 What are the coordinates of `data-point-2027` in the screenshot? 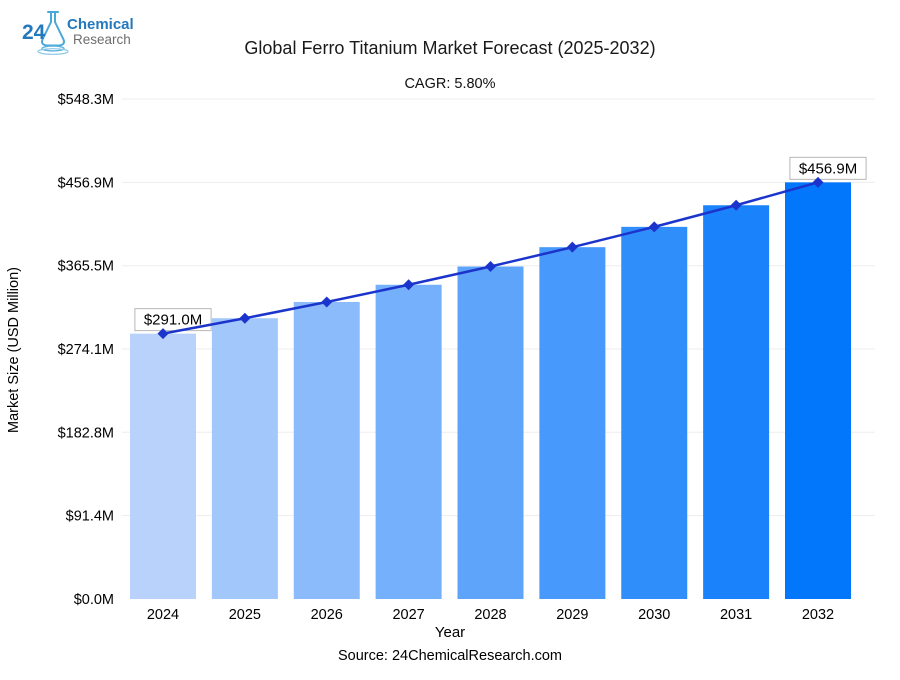 It's located at (409, 285).